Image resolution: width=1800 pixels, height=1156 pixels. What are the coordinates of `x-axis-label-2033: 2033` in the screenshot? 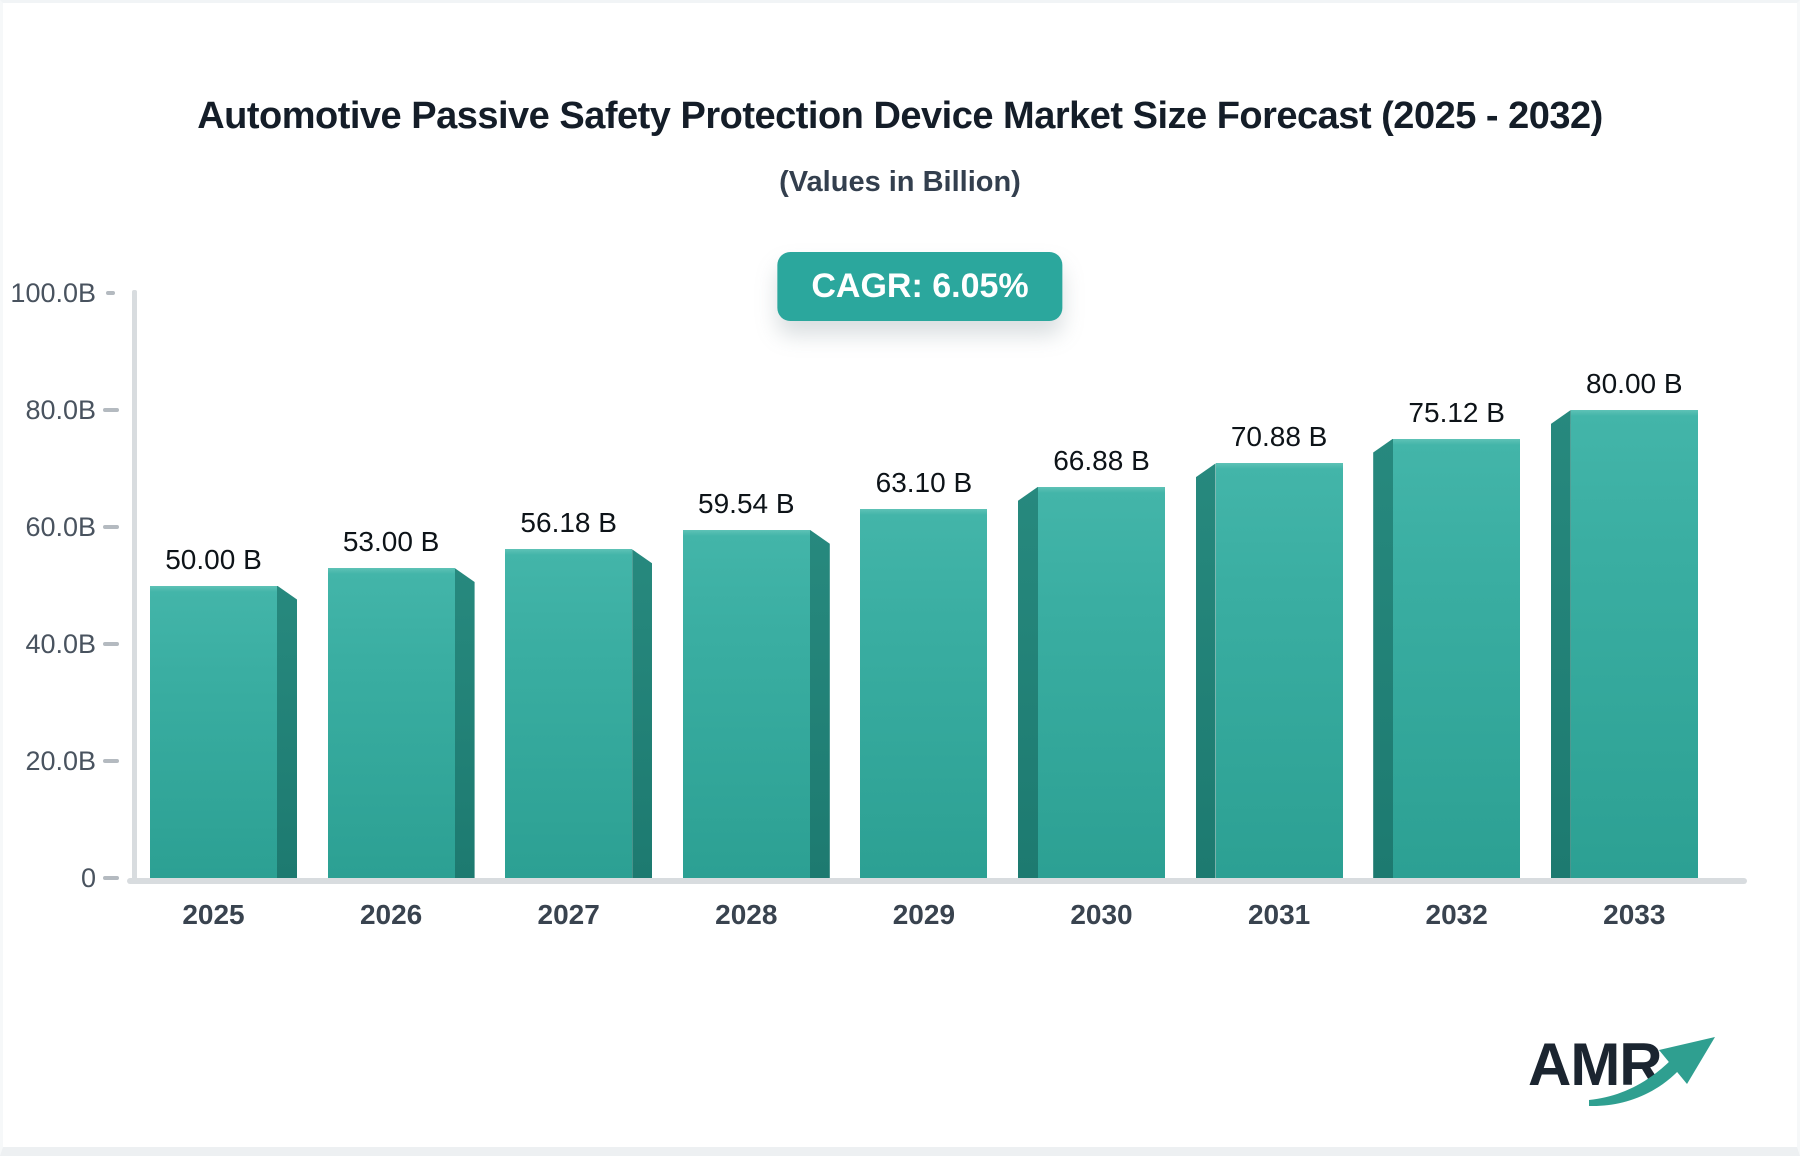 It's located at (1634, 914).